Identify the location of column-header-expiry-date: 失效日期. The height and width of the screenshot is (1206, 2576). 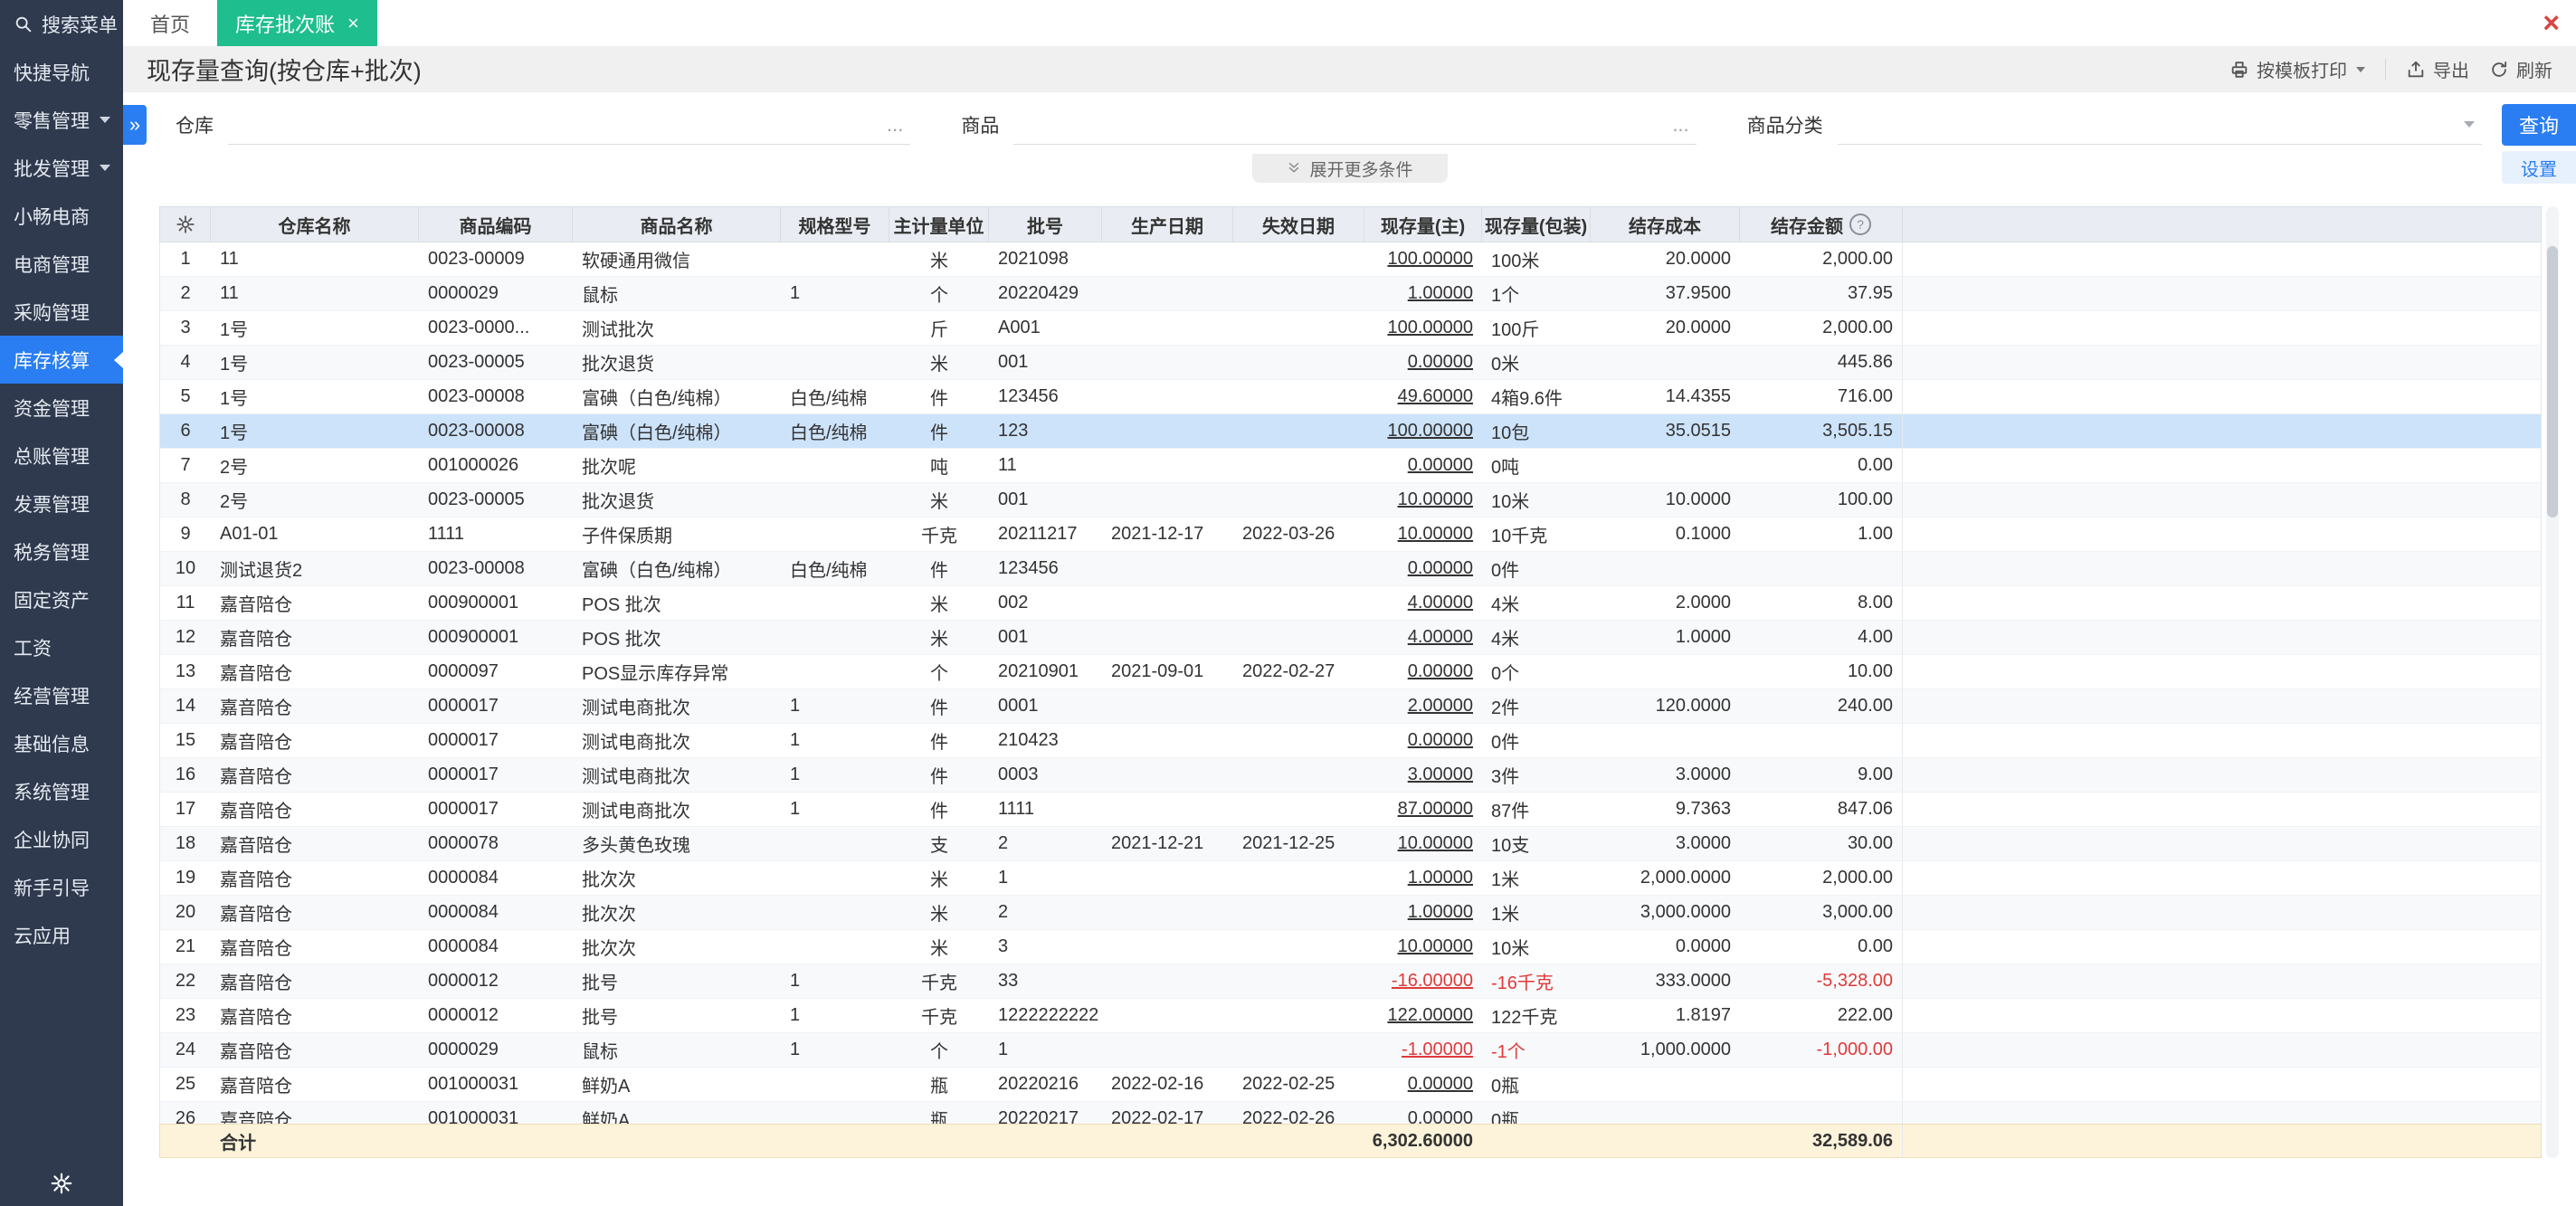
(1298, 224).